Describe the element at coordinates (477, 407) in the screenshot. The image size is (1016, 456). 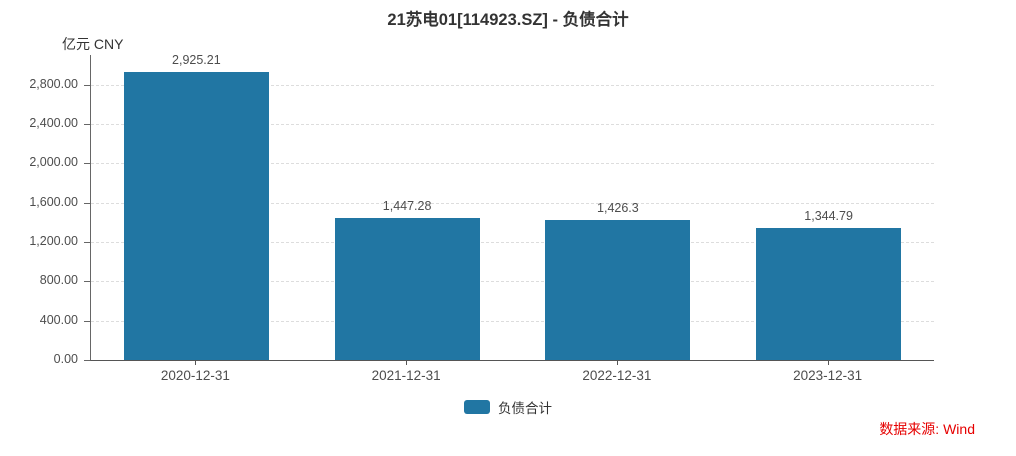
I see `legend-swatch-icon` at that location.